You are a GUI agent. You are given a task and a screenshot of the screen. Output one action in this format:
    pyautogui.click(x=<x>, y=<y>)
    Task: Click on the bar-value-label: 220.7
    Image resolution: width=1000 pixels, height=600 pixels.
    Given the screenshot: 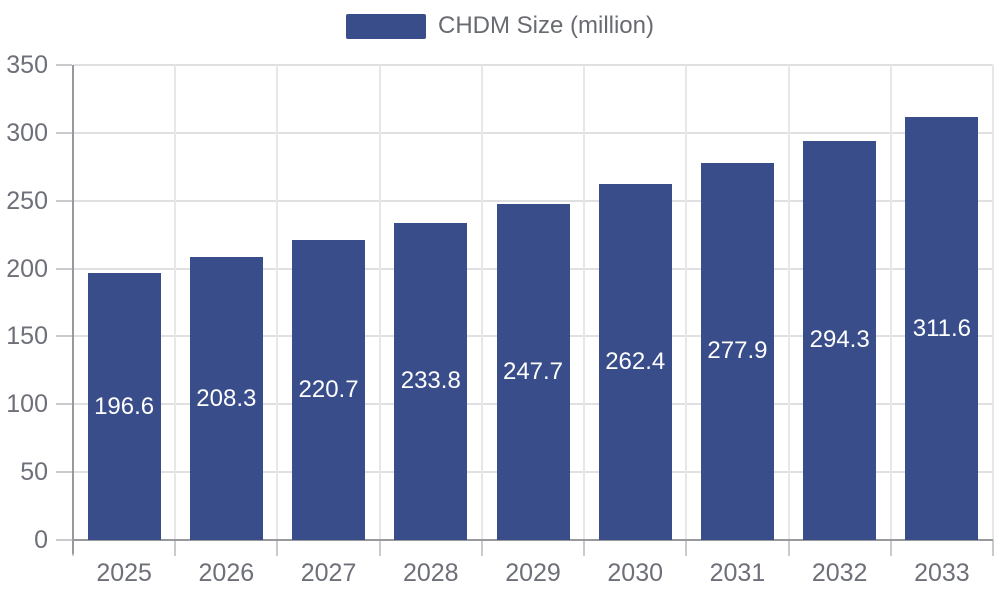 What is the action you would take?
    pyautogui.click(x=328, y=390)
    